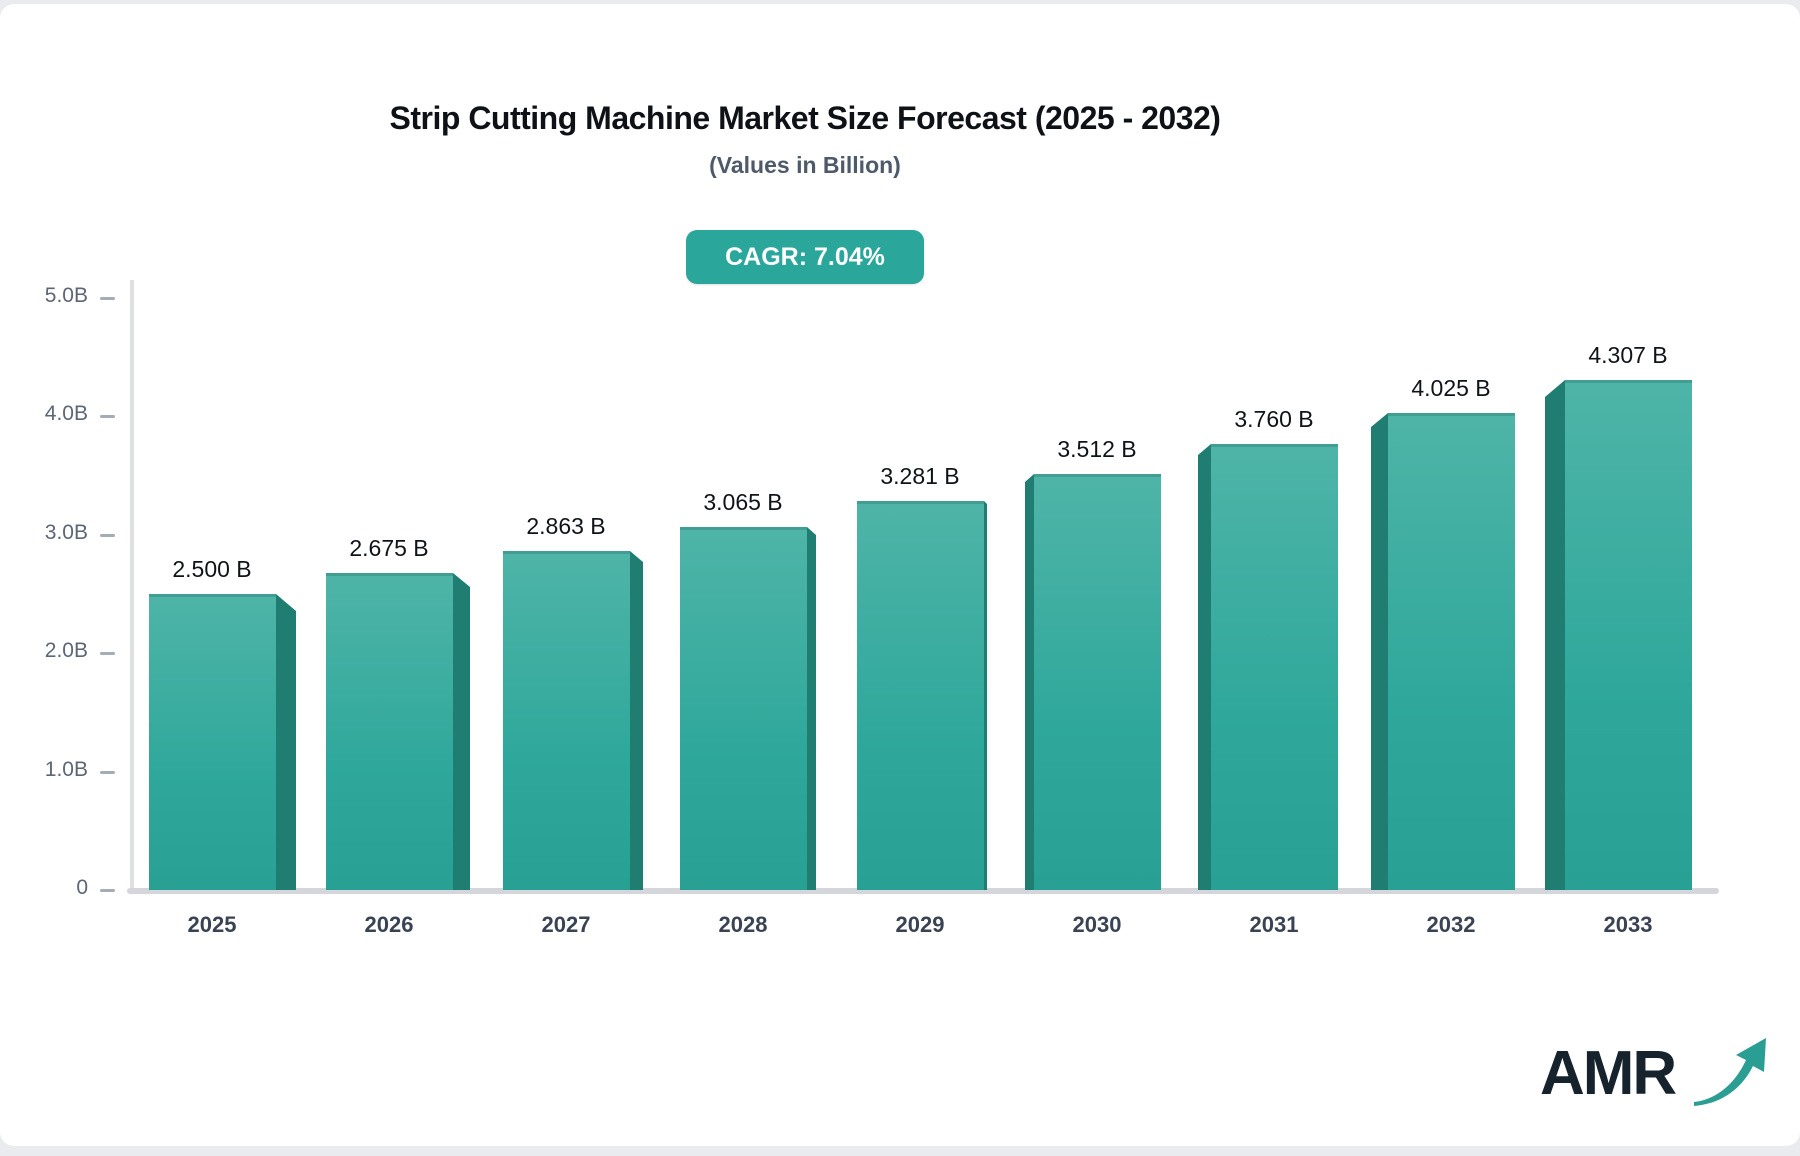 The image size is (1800, 1156). Describe the element at coordinates (82, 887) in the screenshot. I see `y-tick-label: 0` at that location.